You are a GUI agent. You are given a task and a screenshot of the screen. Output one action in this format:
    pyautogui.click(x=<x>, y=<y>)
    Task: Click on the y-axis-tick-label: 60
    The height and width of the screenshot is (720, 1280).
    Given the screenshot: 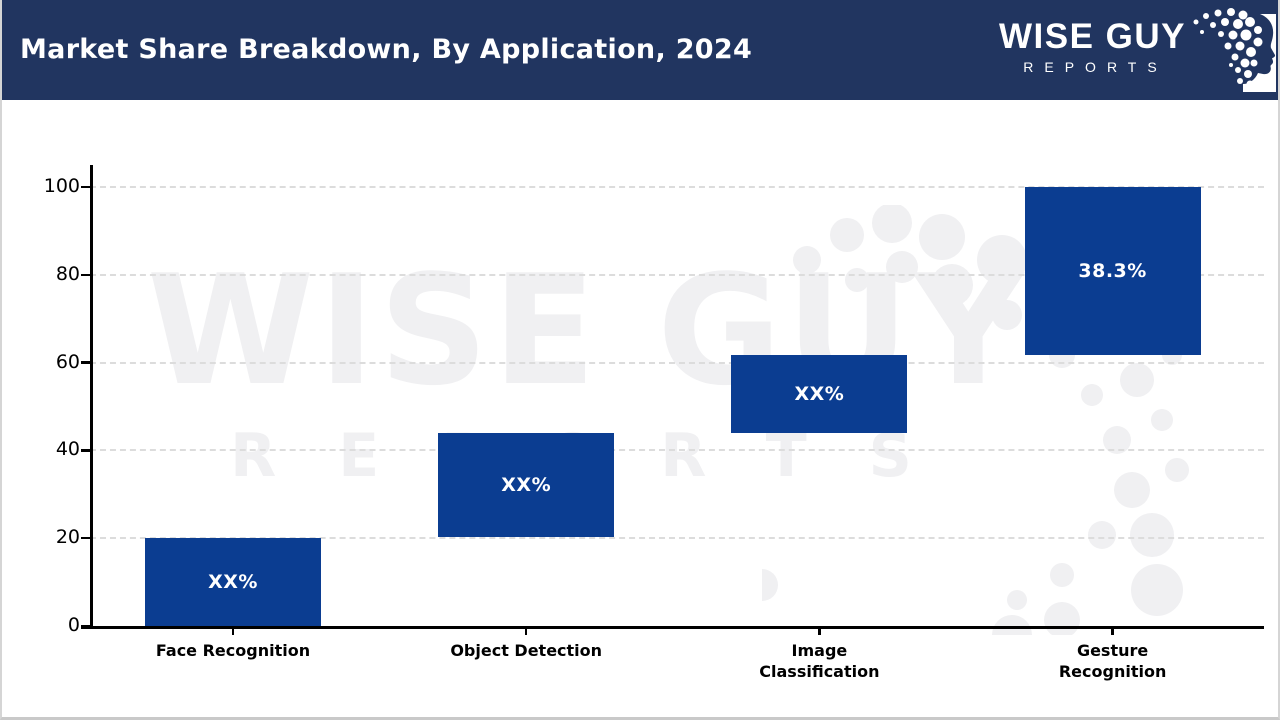 What is the action you would take?
    pyautogui.click(x=67, y=361)
    